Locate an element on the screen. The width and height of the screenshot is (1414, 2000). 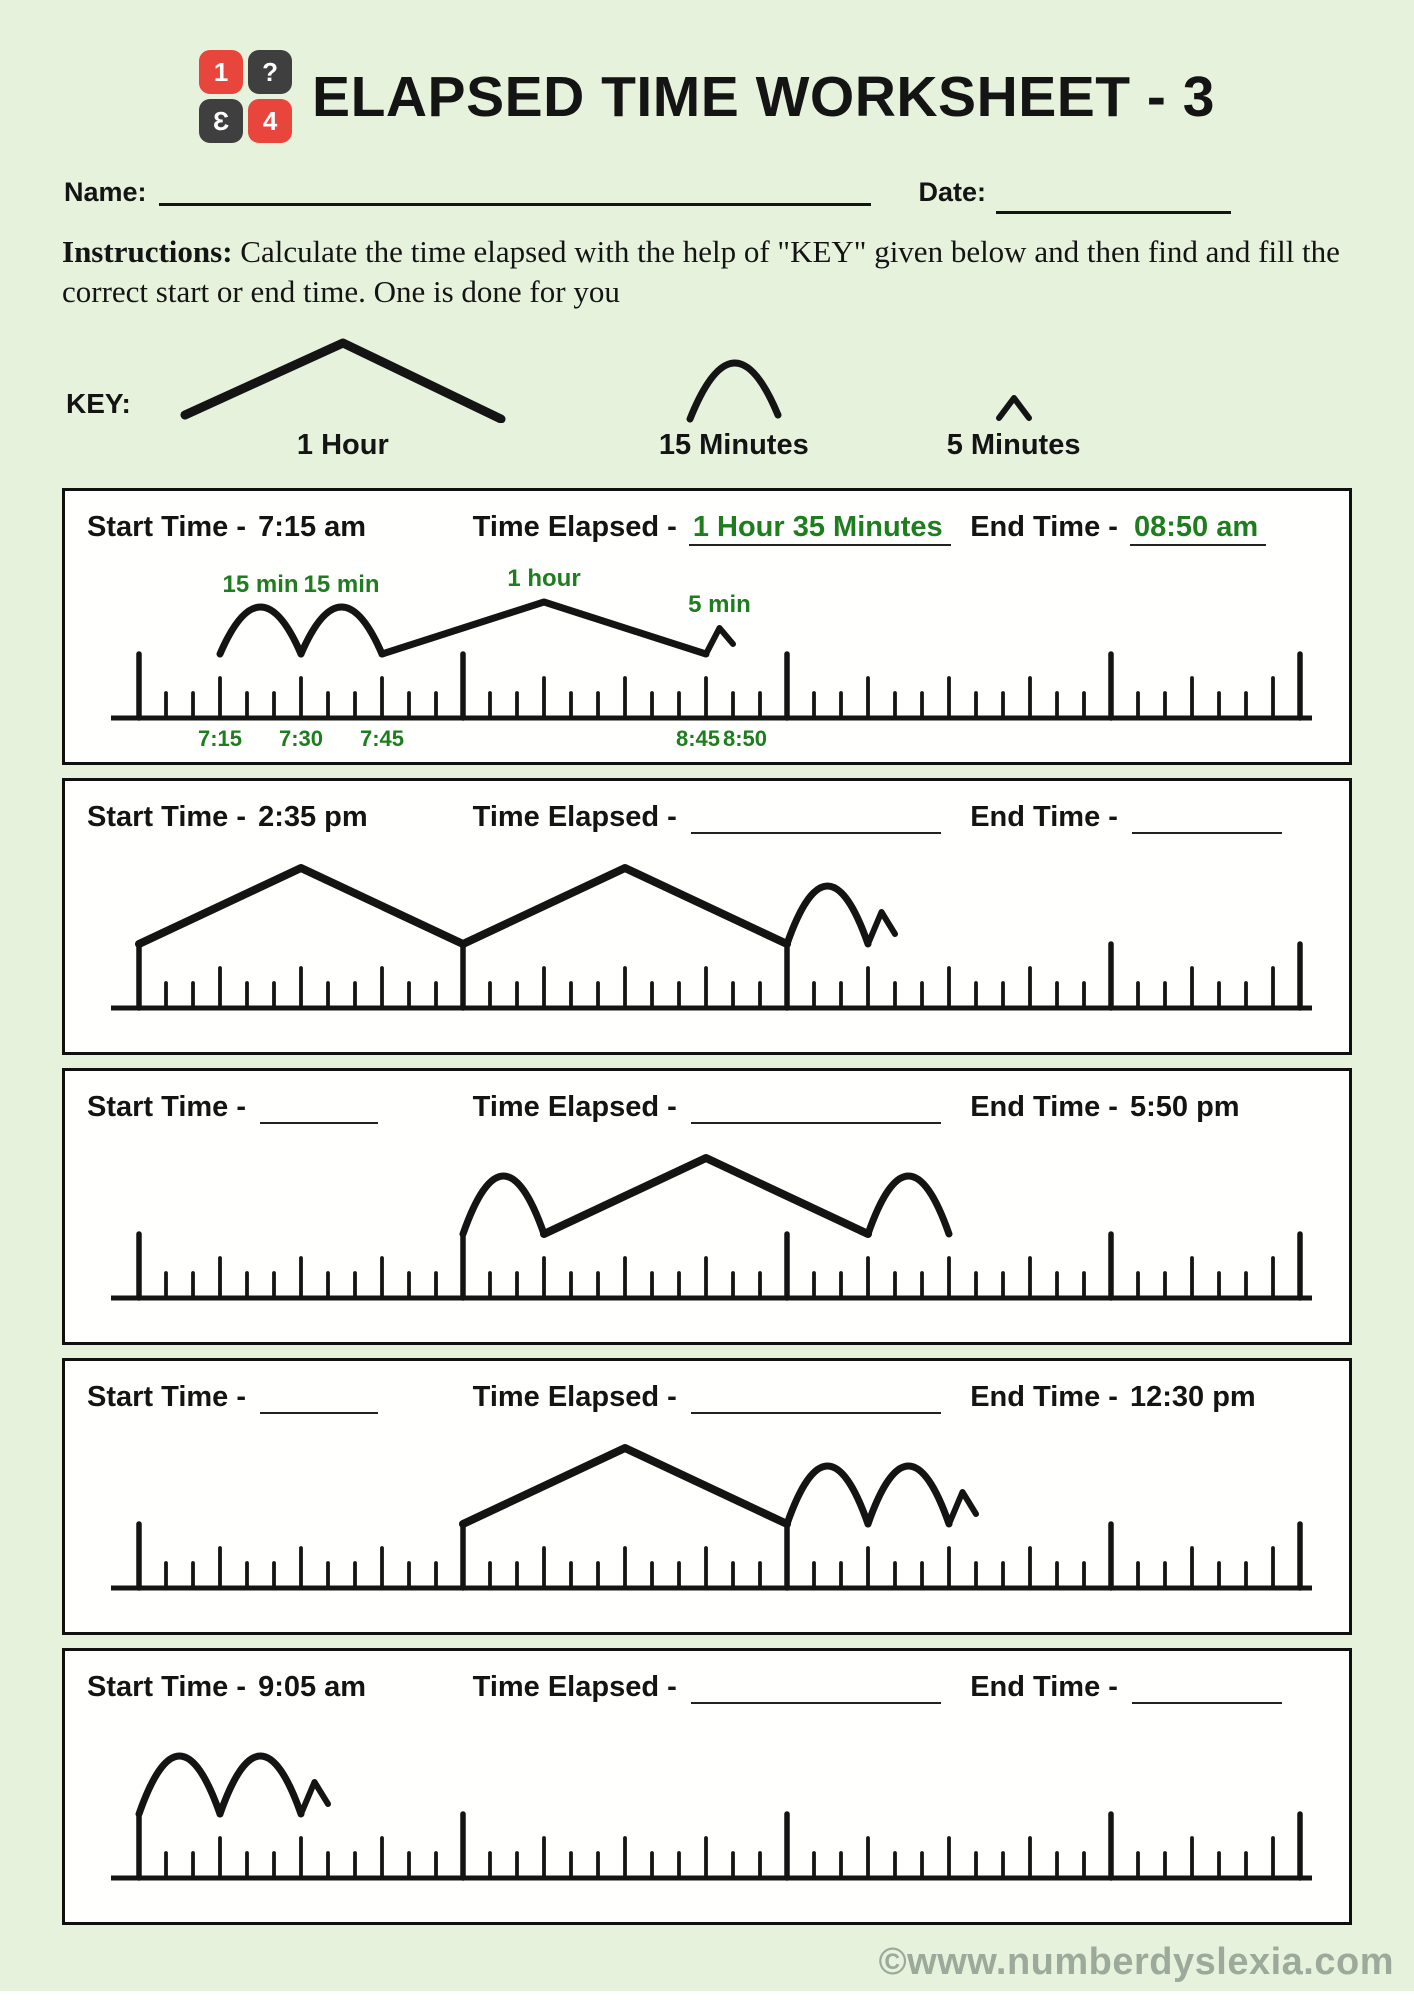
1hour-tent-icon is located at coordinates (343, 381).